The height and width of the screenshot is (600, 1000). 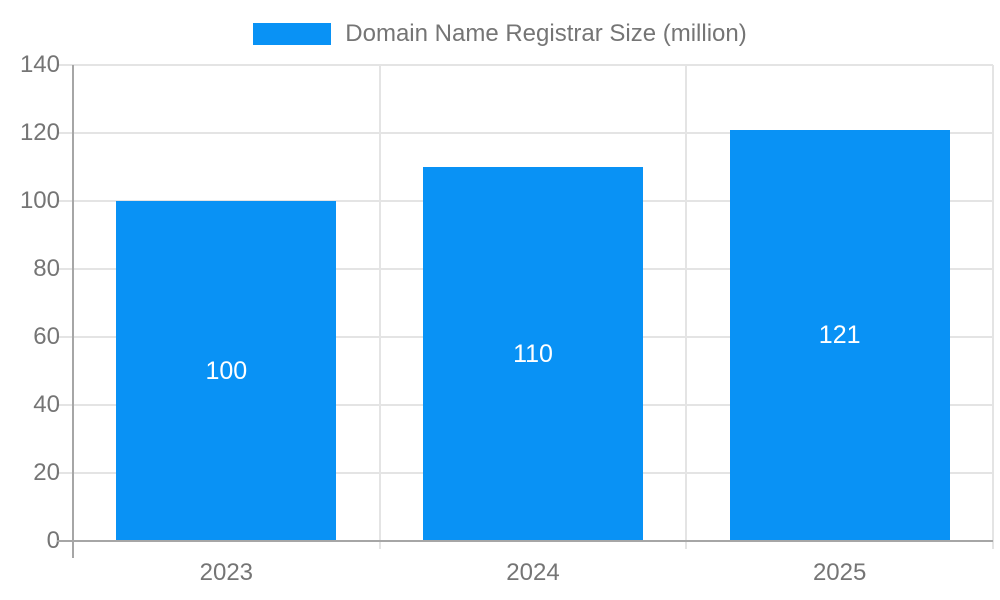 I want to click on bar-value-label: 121, so click(x=839, y=334).